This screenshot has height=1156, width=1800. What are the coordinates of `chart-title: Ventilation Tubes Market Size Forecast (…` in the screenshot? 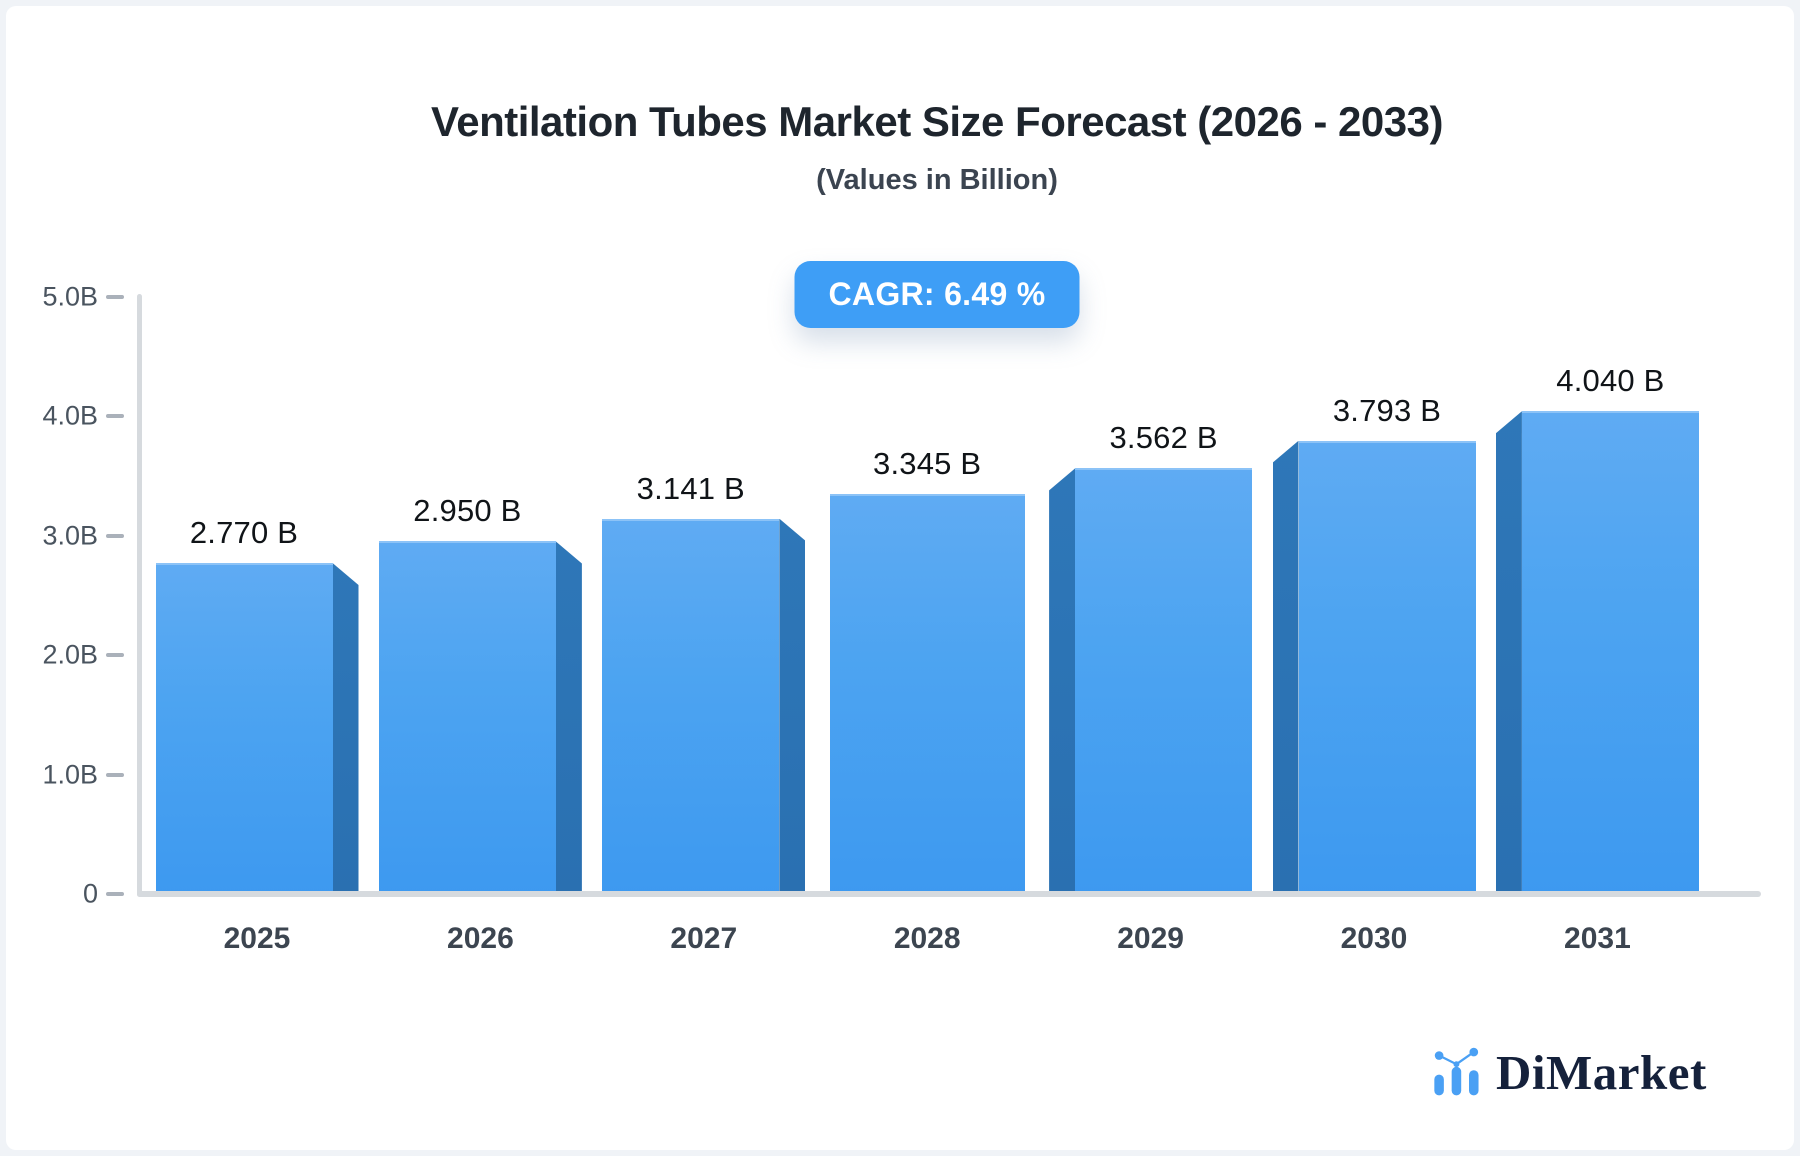 It's located at (937, 121).